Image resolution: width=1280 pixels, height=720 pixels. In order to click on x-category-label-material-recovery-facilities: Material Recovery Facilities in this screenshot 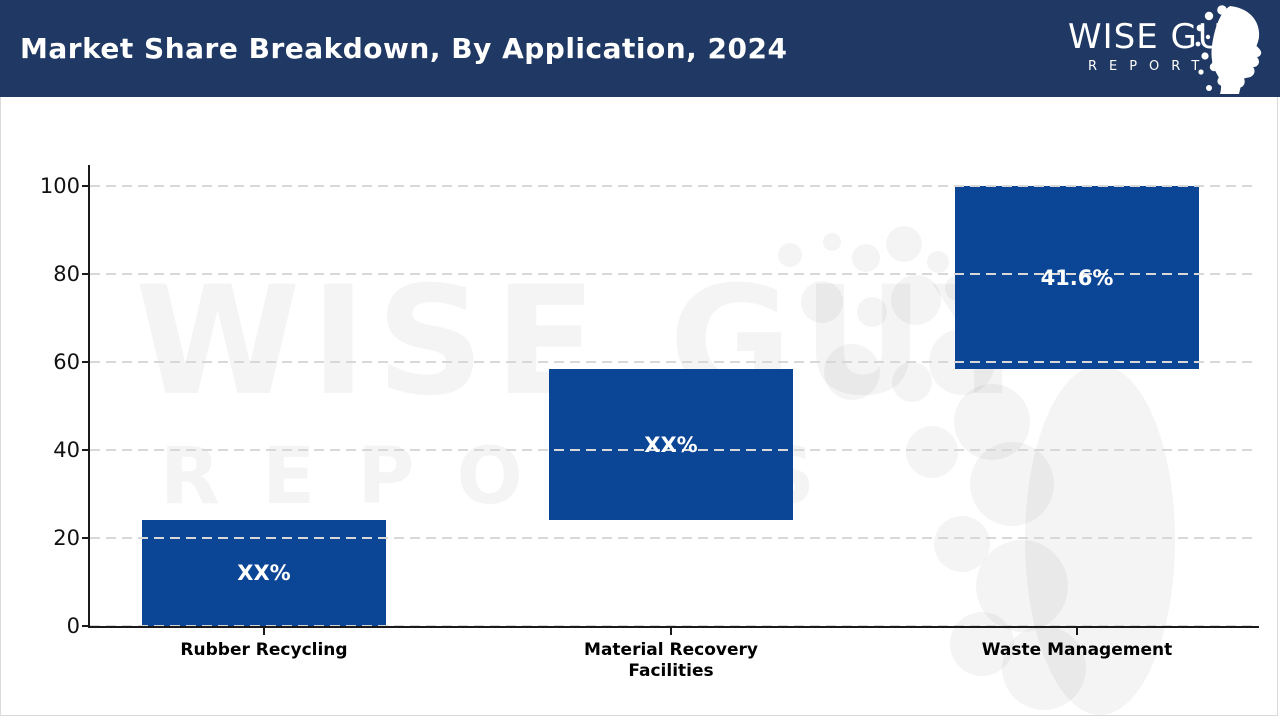, I will do `click(671, 660)`.